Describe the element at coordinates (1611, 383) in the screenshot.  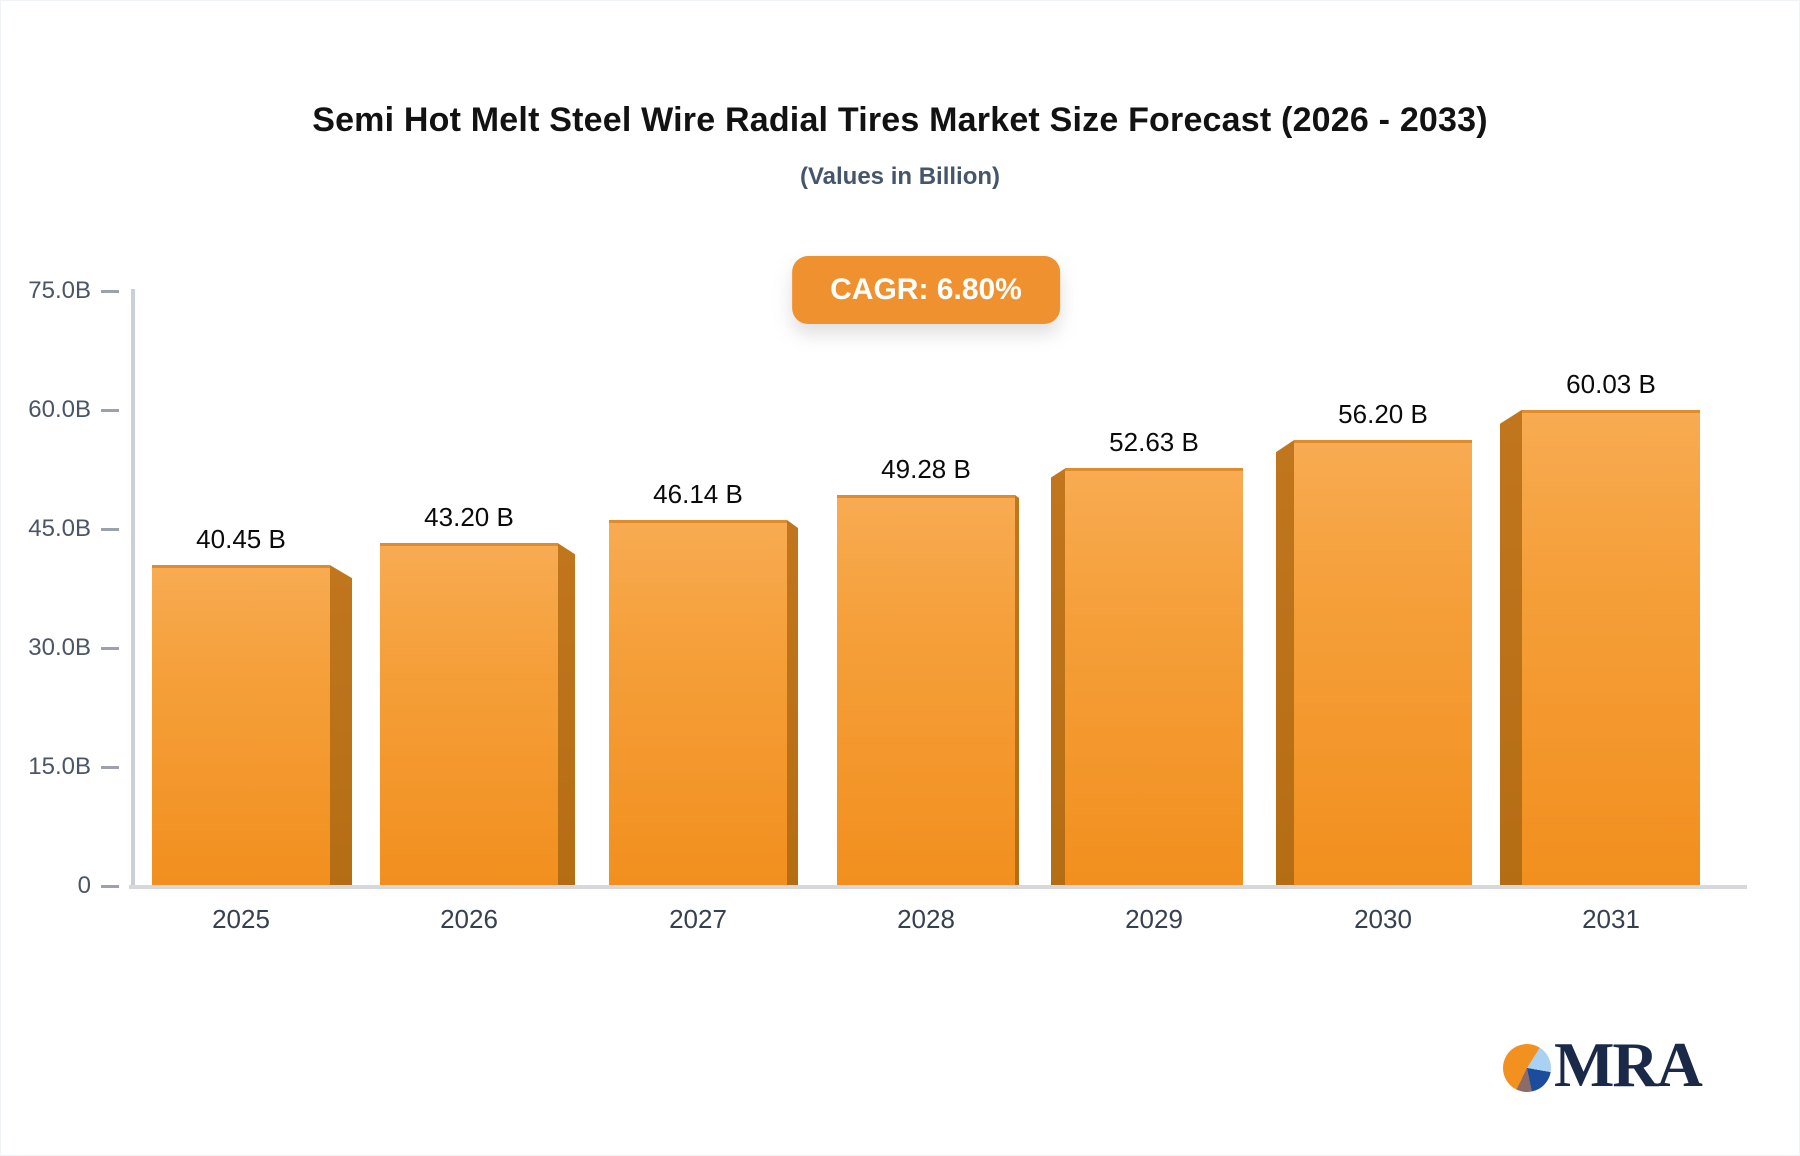
I see `bar-value-label: 60.03 B` at that location.